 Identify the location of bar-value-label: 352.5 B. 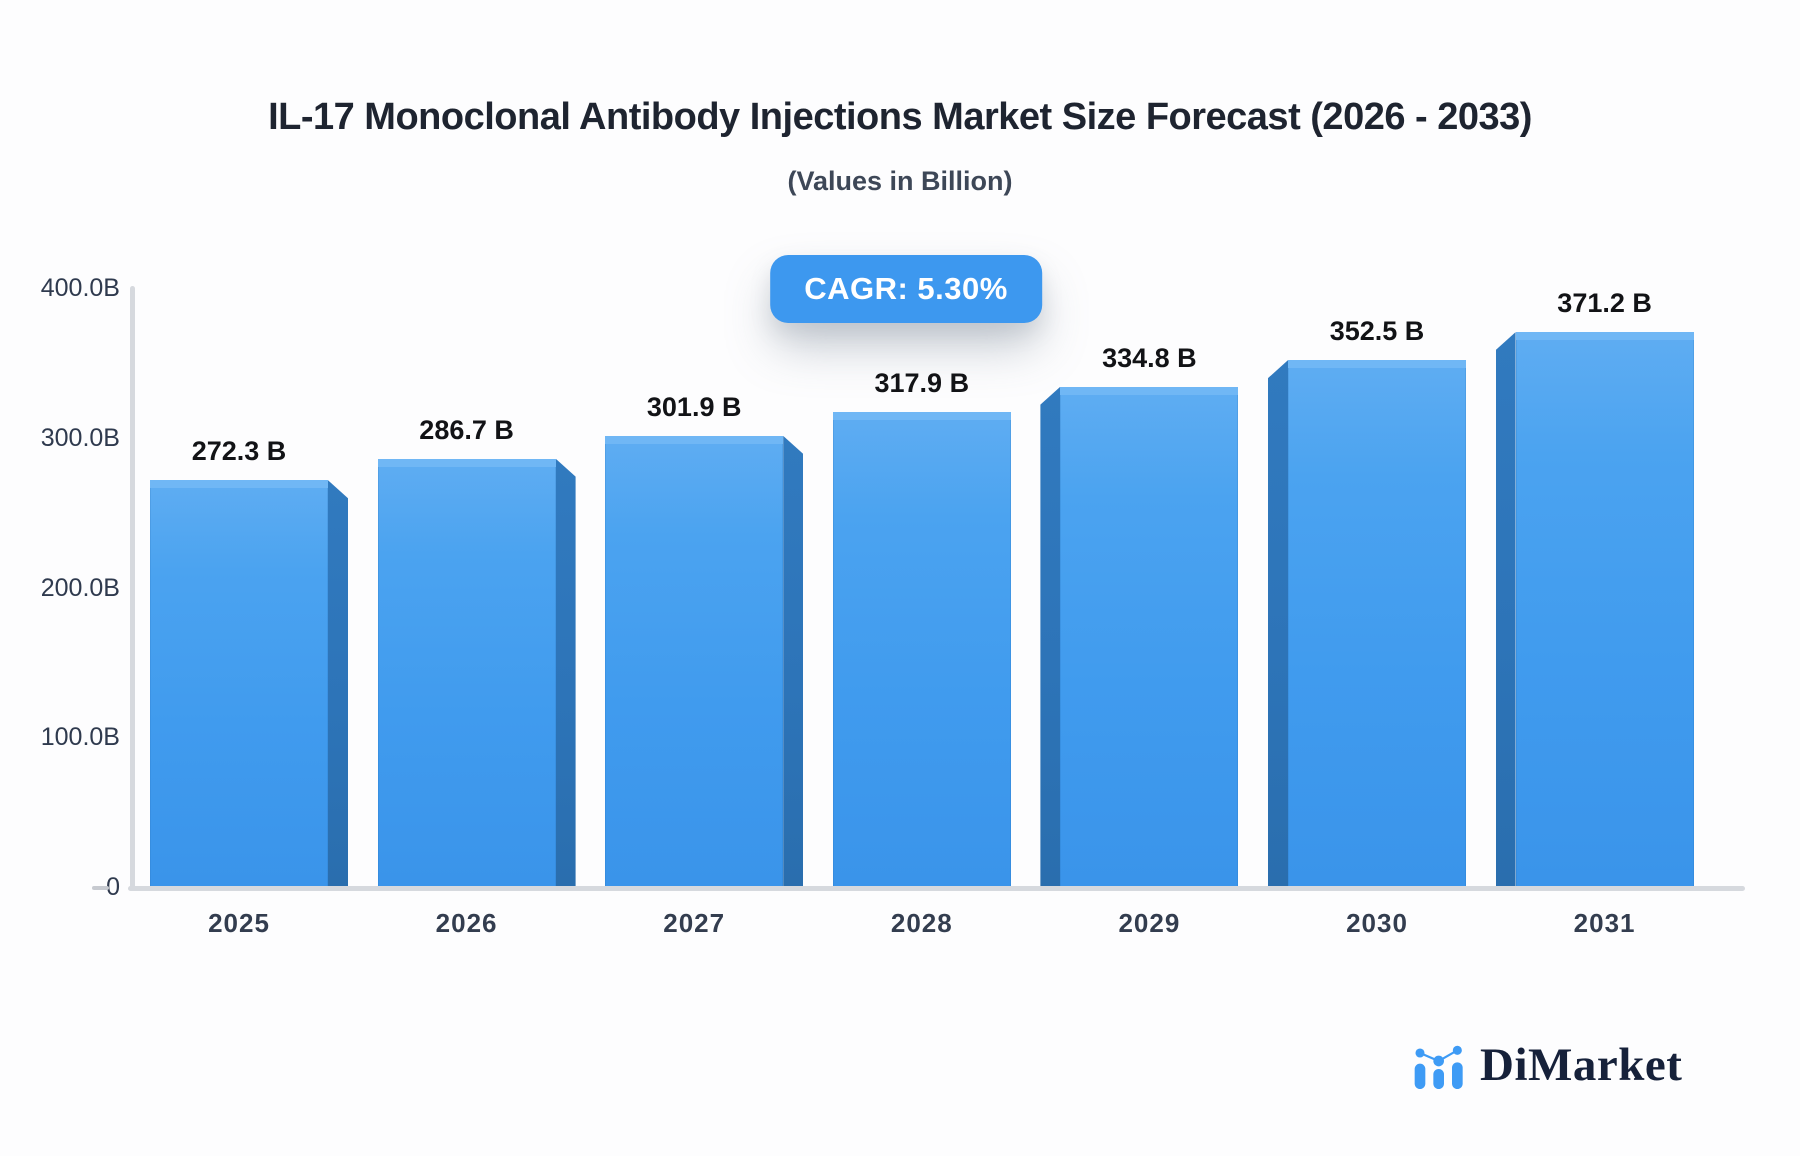
(1377, 331).